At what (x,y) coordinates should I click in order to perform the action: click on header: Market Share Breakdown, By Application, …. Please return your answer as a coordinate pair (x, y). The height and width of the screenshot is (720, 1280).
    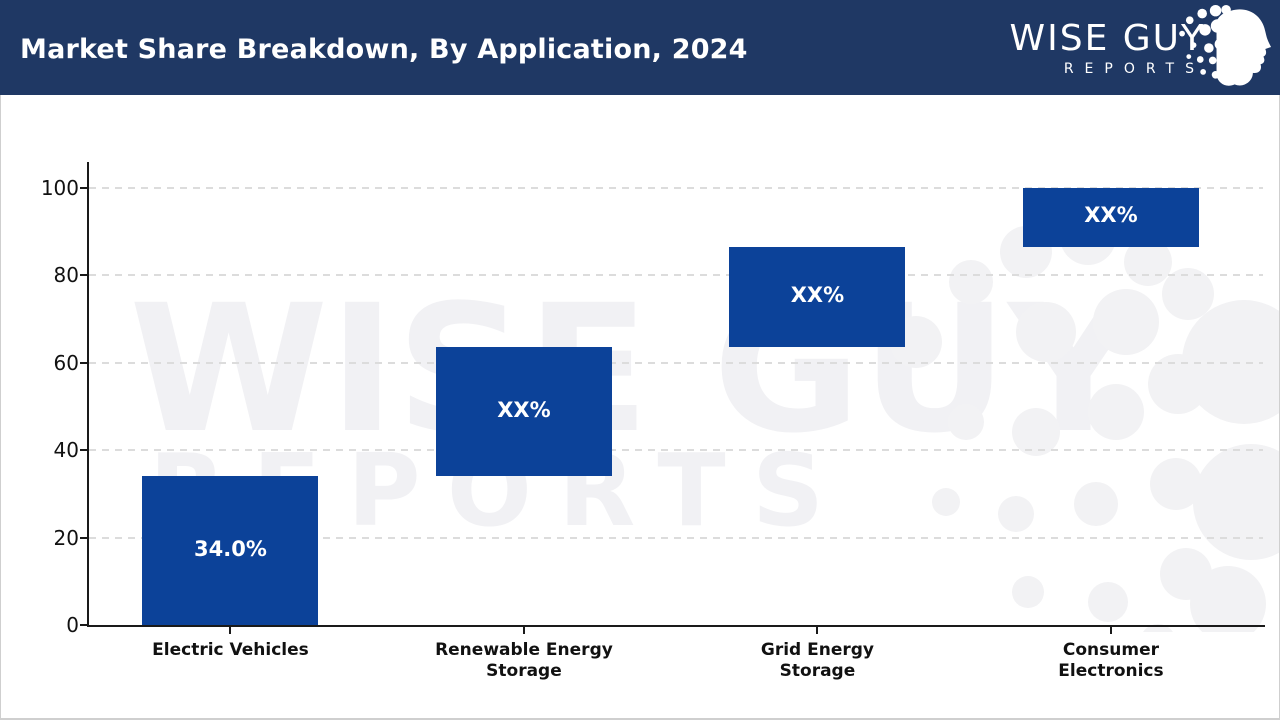
    Looking at the image, I should click on (640, 47).